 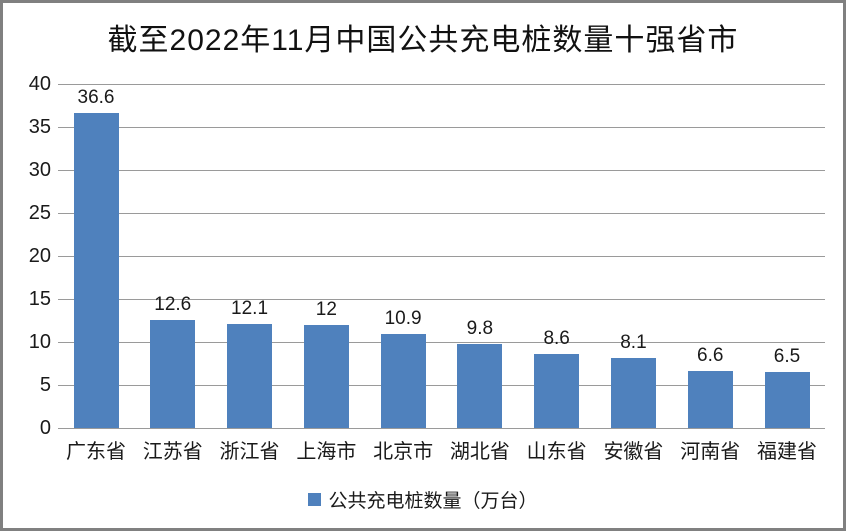 What do you see at coordinates (787, 452) in the screenshot?
I see `x-category-label: 福建省` at bounding box center [787, 452].